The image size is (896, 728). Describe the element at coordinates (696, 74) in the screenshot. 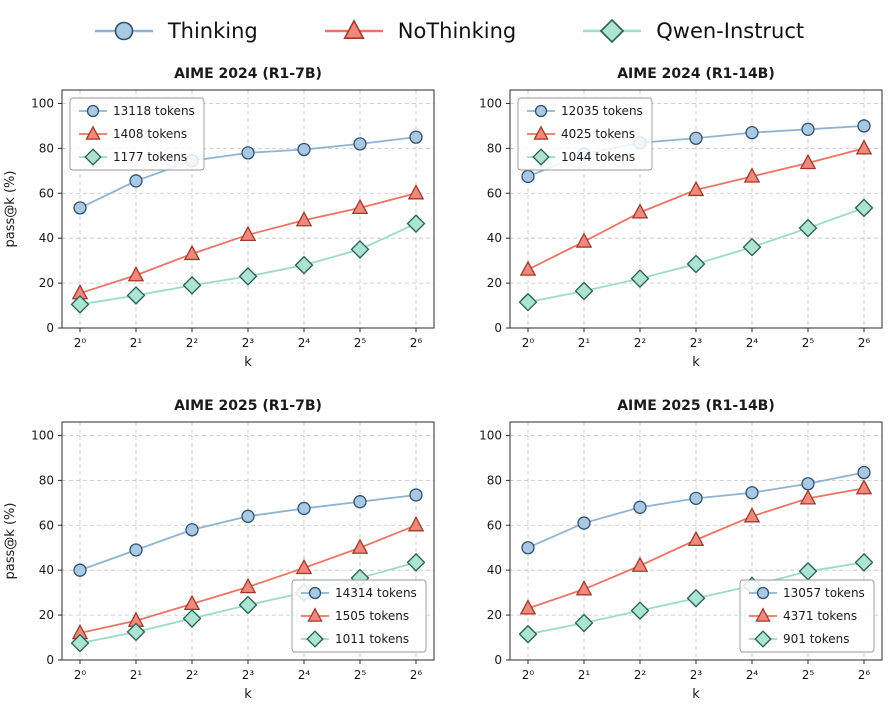

I see `svg-text: AIME 2024 (R1-14B)` at that location.